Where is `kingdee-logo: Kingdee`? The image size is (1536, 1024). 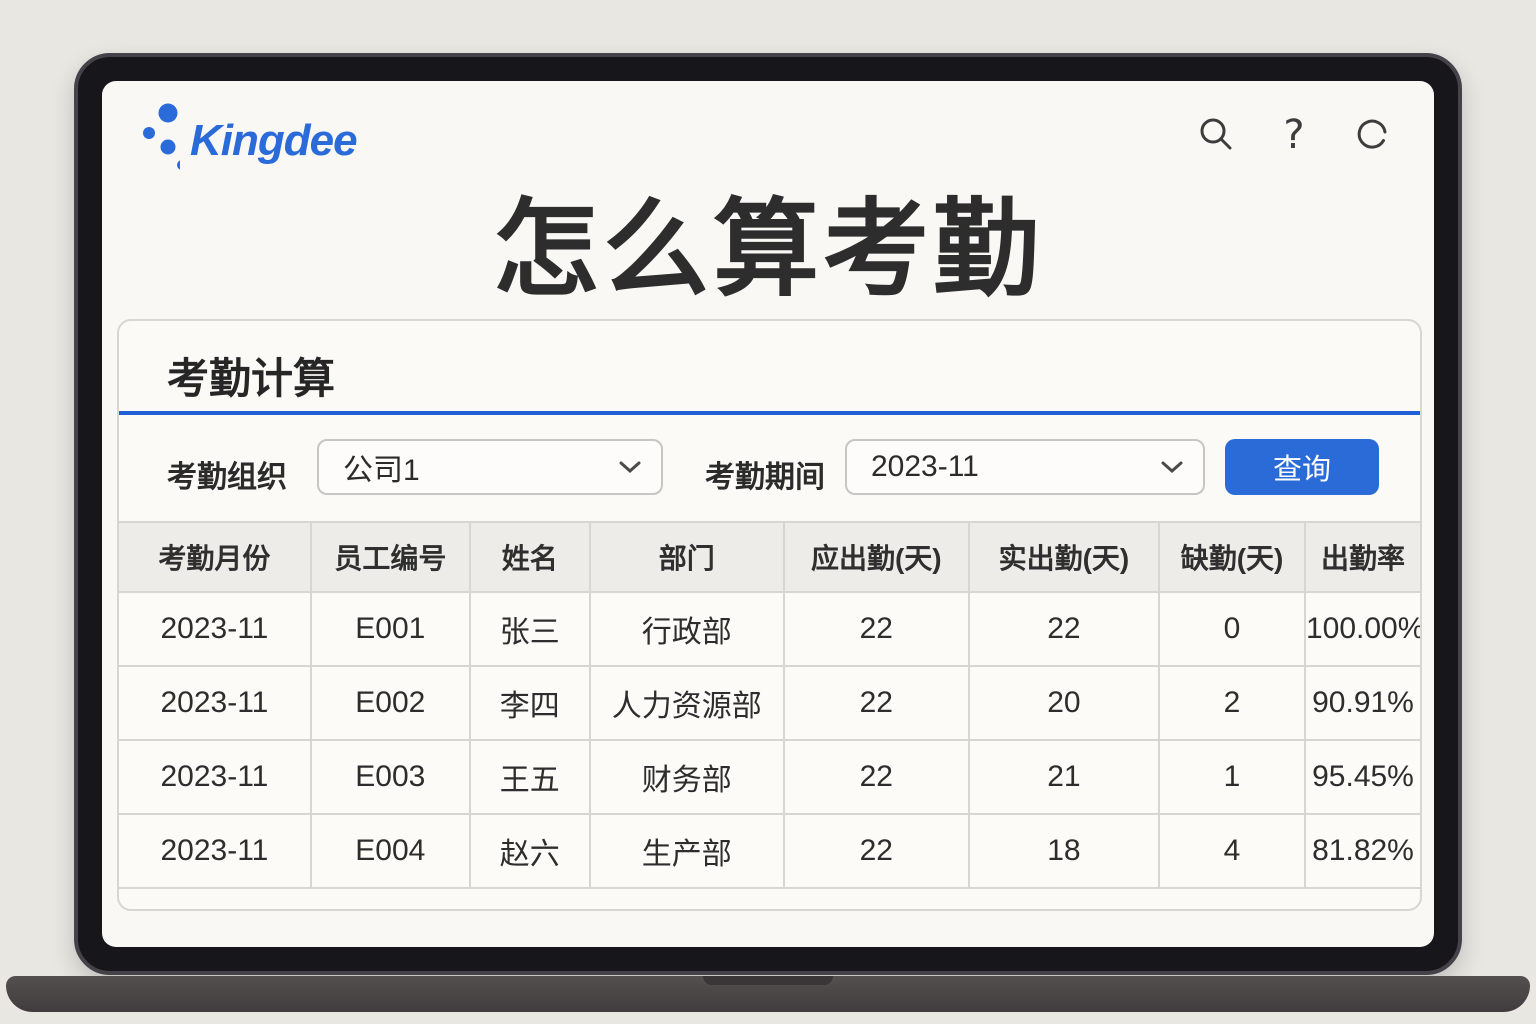
kingdee-logo: Kingdee is located at coordinates (240, 133).